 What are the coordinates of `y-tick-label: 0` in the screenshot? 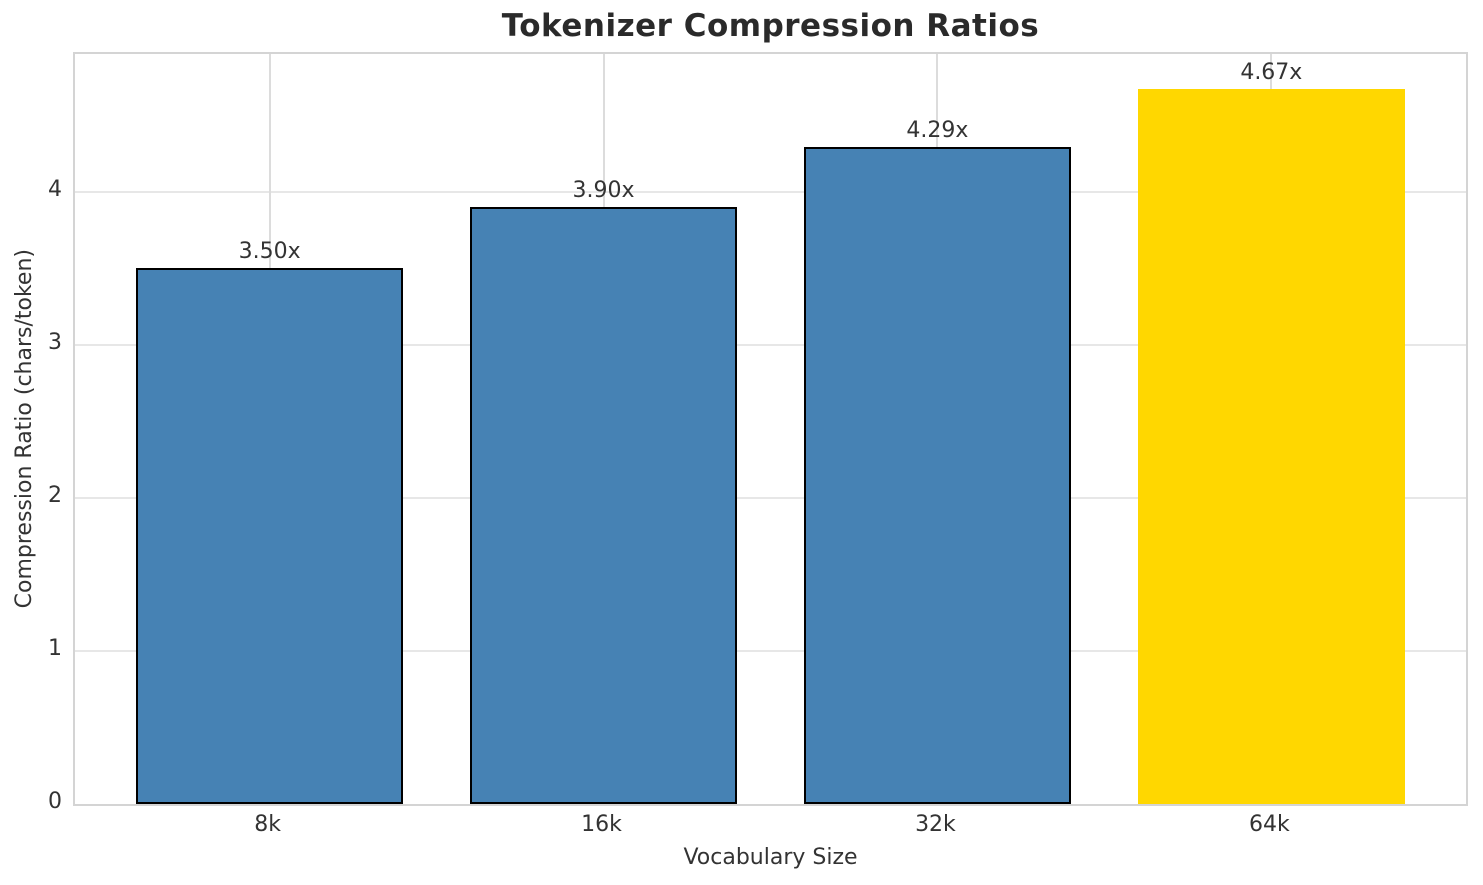 It's located at (55, 801).